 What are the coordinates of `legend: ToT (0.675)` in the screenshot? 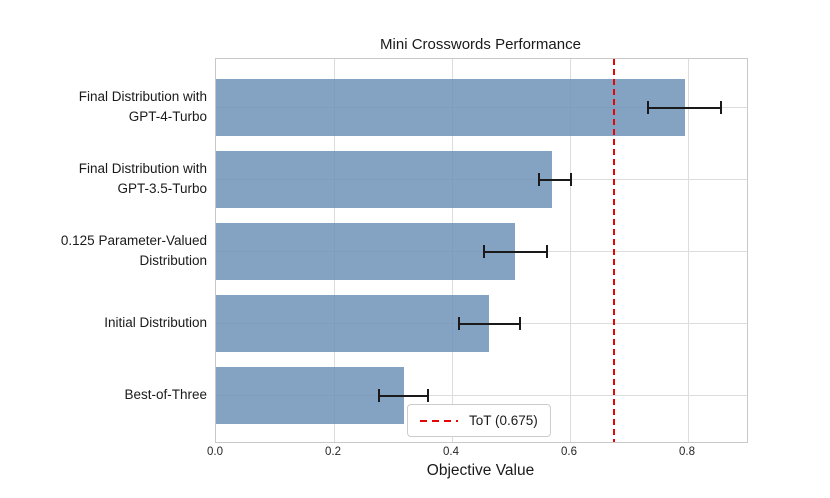 It's located at (479, 420).